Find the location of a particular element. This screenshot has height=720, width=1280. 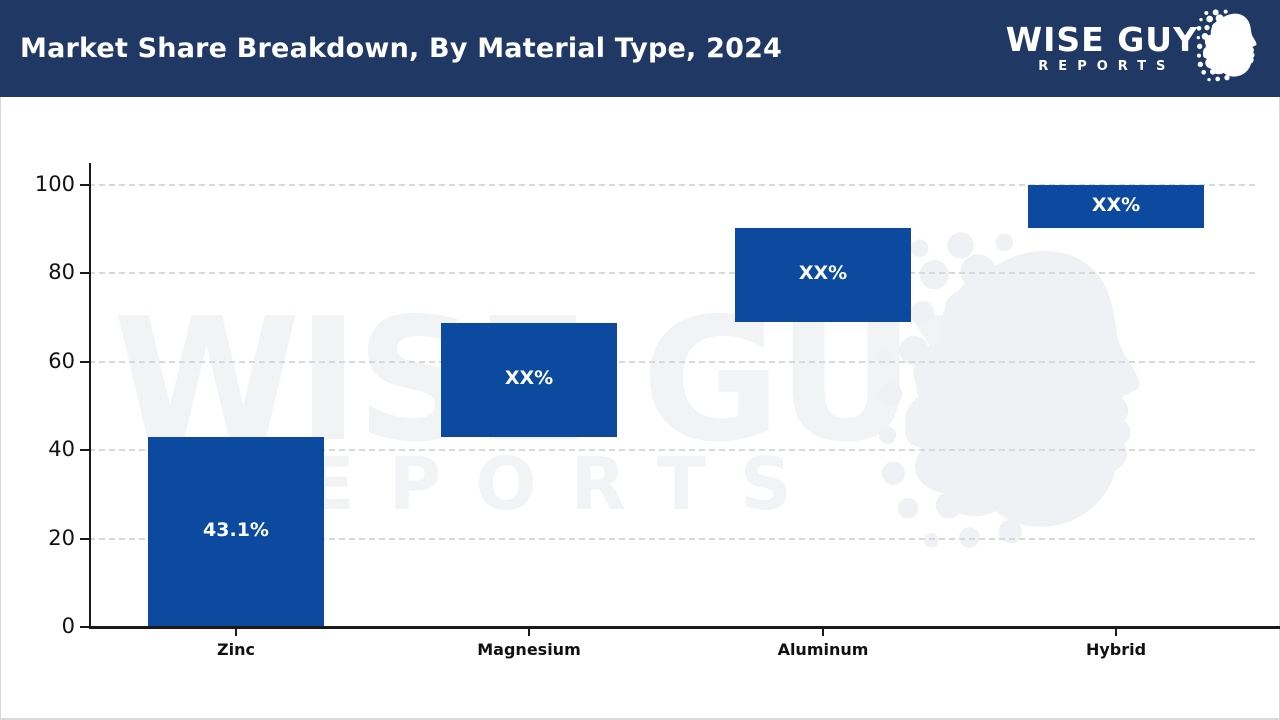

x-tick-label: Zinc is located at coordinates (236, 649).